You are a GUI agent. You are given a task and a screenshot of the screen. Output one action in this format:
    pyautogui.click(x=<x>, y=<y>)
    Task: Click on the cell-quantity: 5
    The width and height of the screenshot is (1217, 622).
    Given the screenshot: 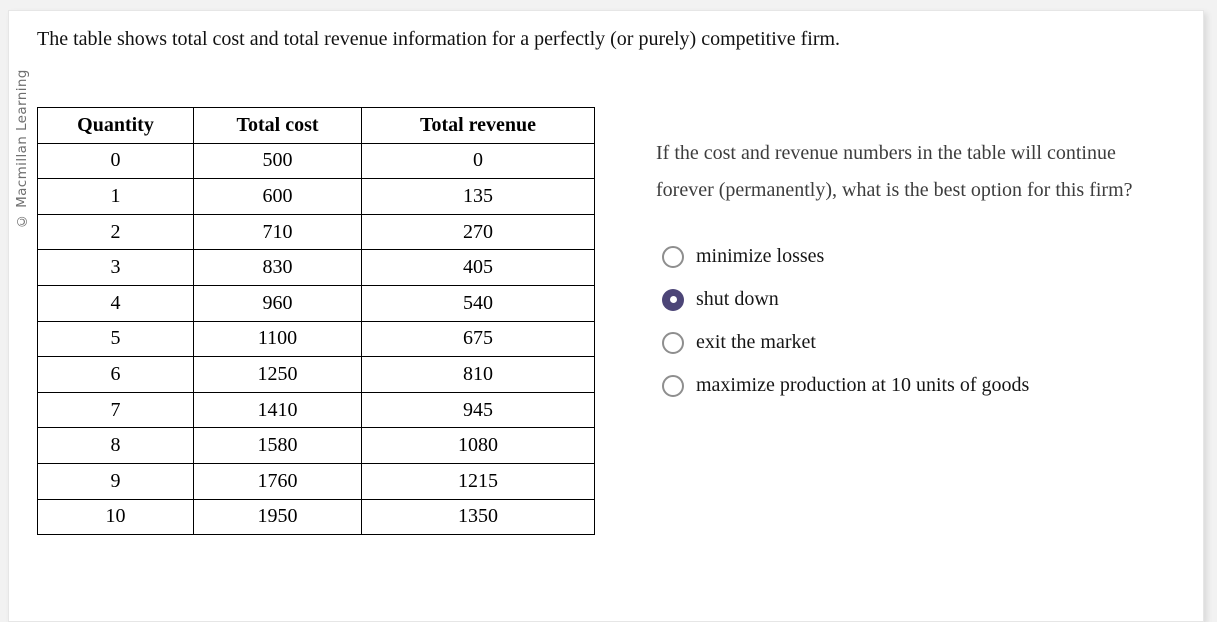 What is the action you would take?
    pyautogui.click(x=115, y=339)
    